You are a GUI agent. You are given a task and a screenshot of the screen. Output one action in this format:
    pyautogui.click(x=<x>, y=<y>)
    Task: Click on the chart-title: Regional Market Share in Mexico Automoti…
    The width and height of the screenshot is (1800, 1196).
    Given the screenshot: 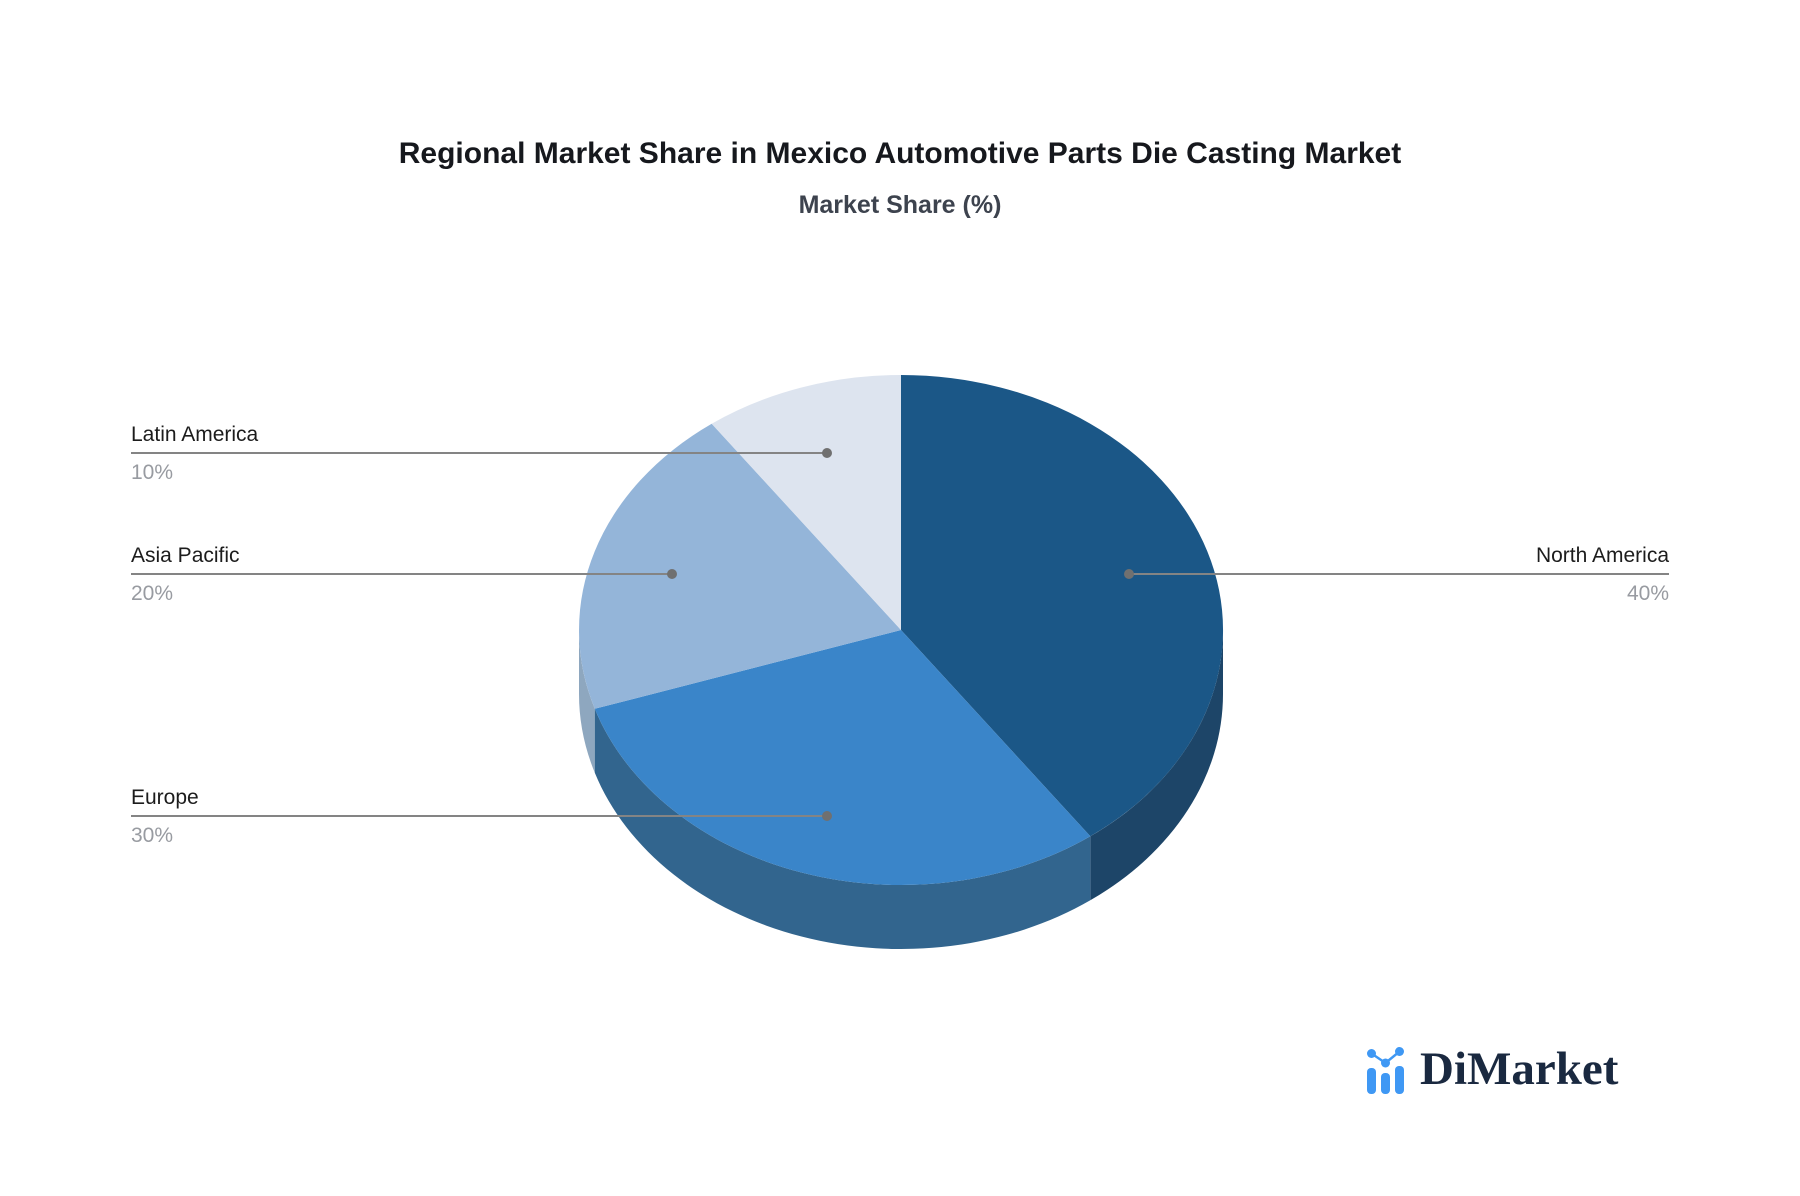 What is the action you would take?
    pyautogui.click(x=900, y=153)
    